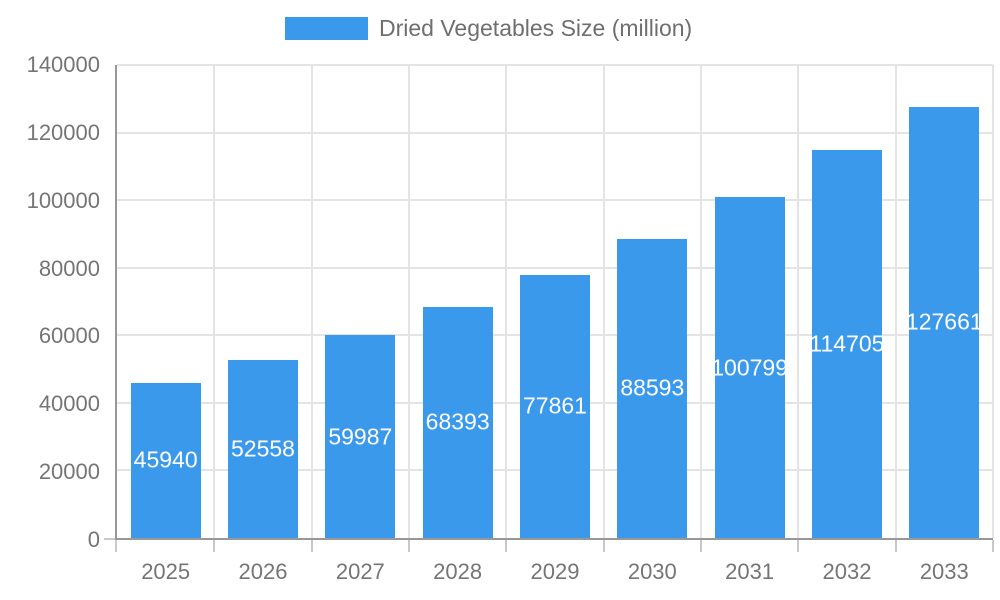  I want to click on bar-value-label: 59987, so click(360, 436).